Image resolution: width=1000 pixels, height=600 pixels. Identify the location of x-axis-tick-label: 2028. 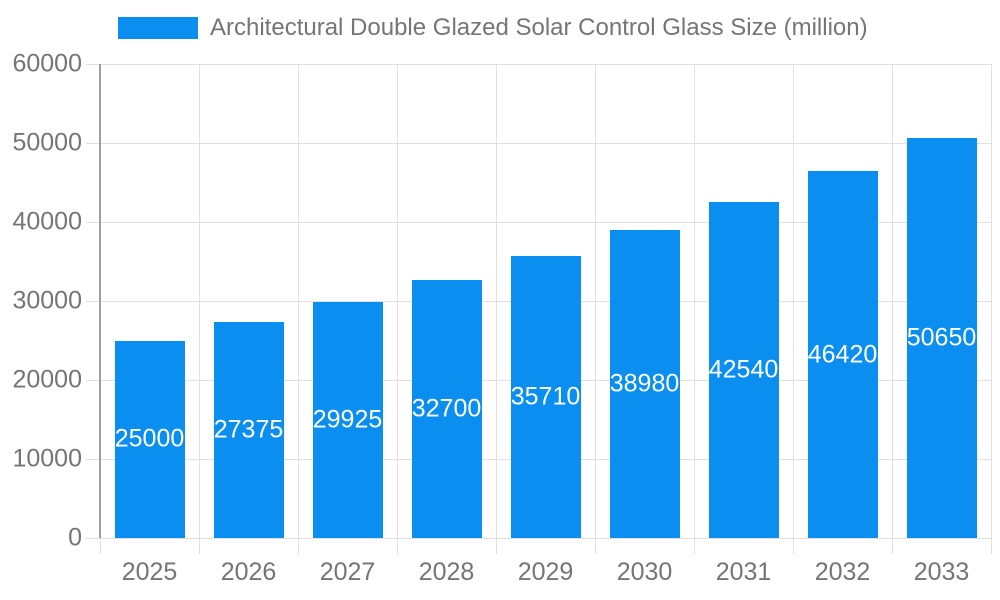
(446, 572).